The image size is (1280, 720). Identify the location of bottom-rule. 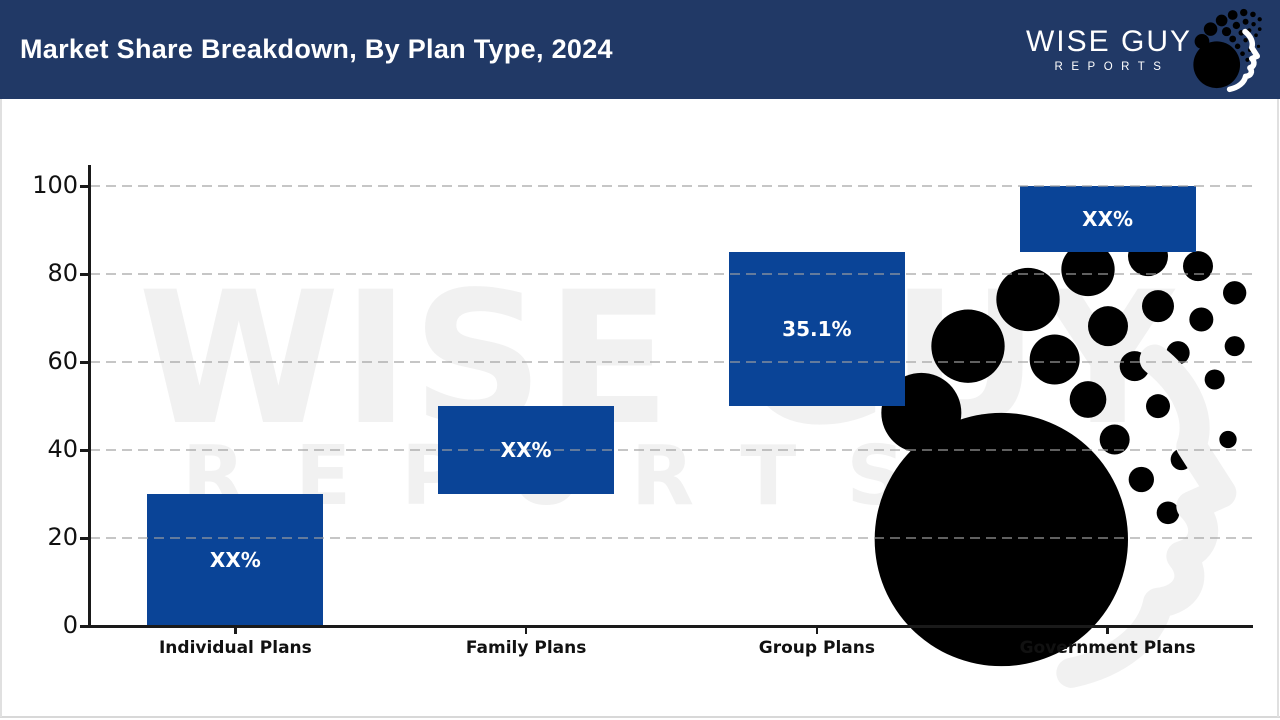
(640, 717).